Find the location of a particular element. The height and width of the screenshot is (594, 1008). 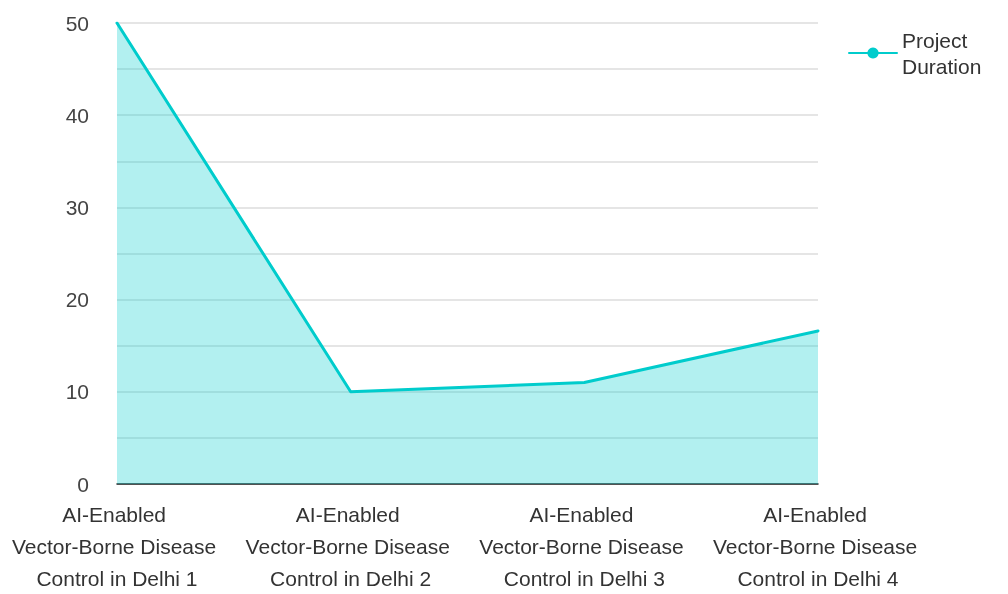

y-tick-label: 20 is located at coordinates (77, 300).